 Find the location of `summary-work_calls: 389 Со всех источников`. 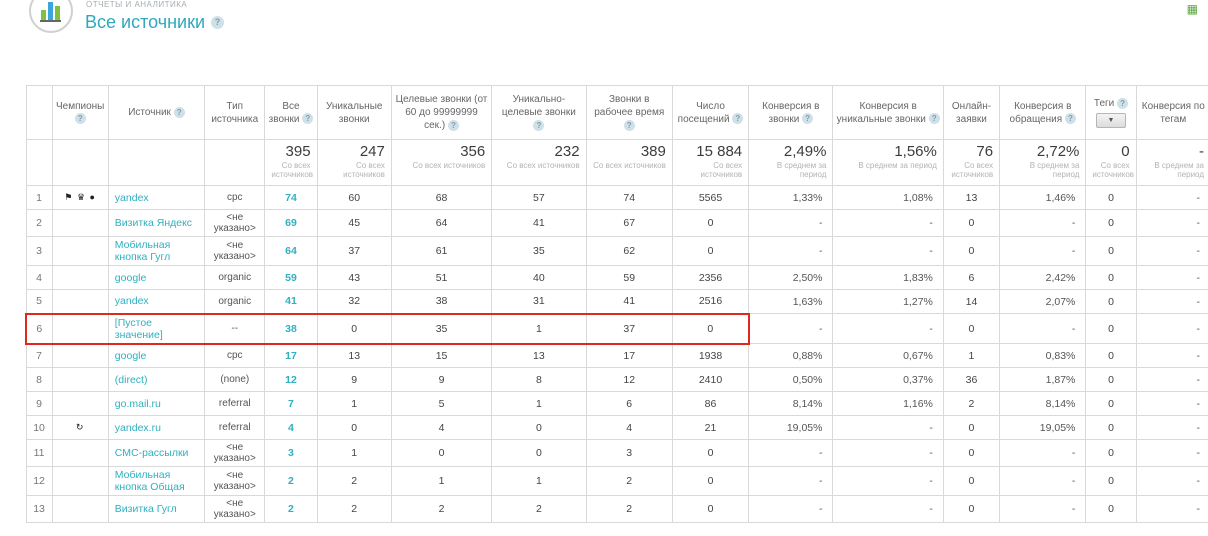

summary-work_calls: 389 Со всех источников is located at coordinates (629, 162).